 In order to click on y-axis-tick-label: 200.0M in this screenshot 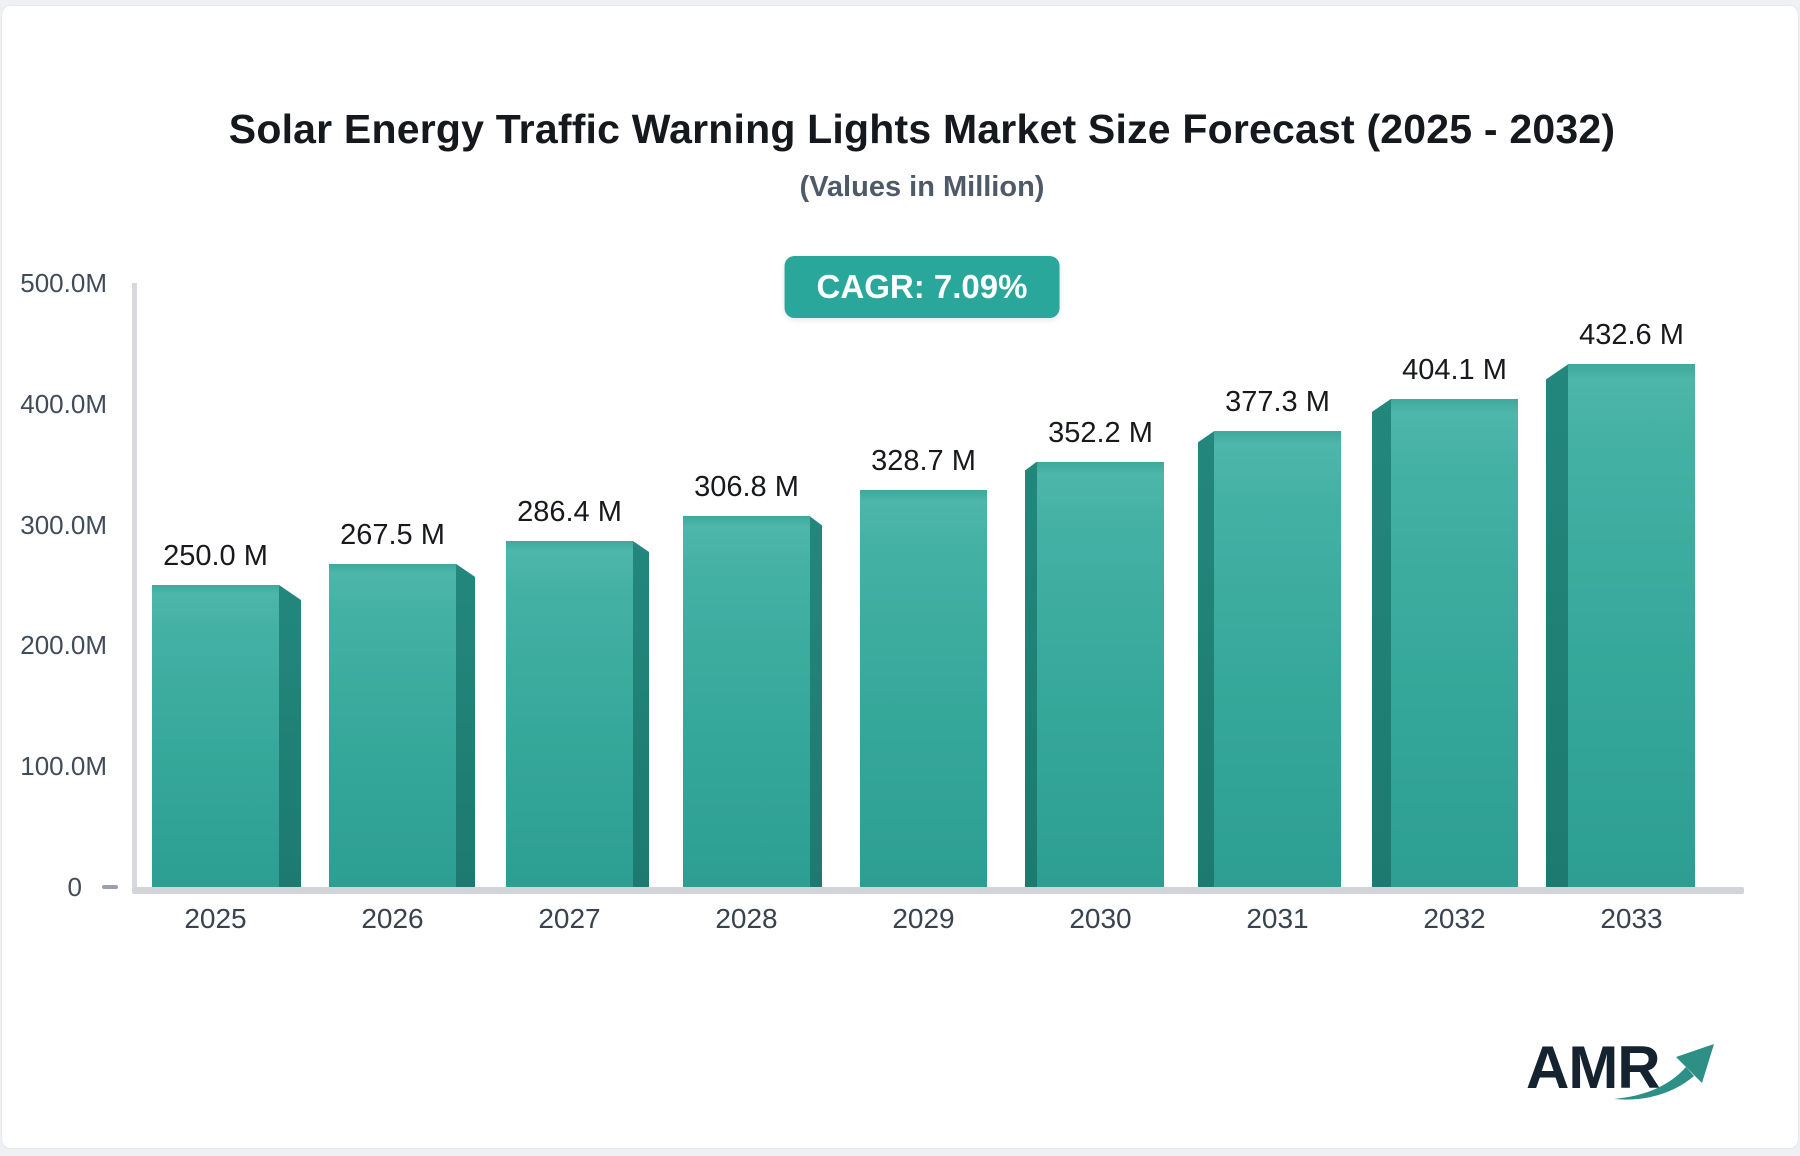, I will do `click(63, 645)`.